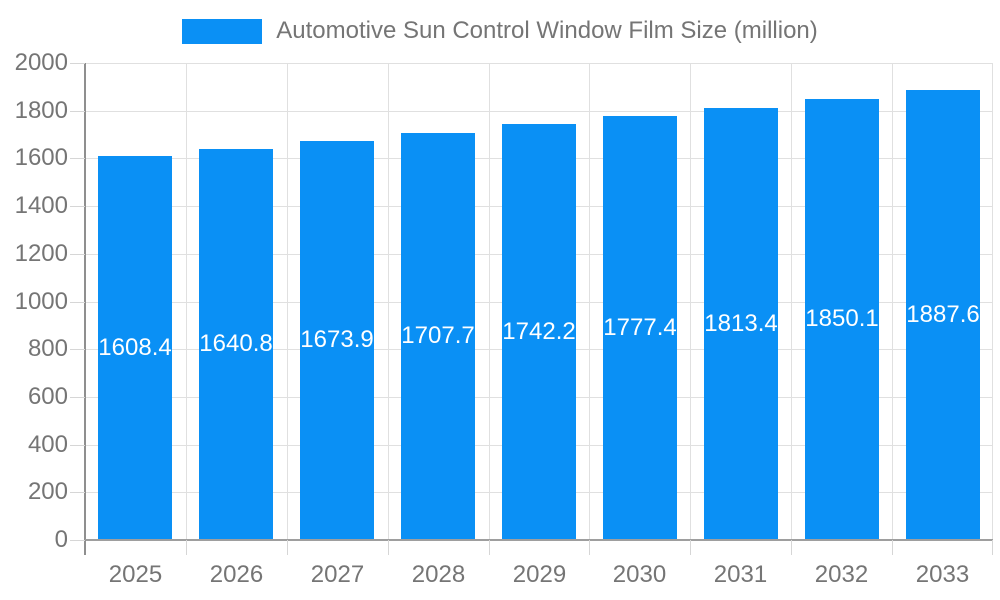 This screenshot has height=600, width=1000. I want to click on y-axis-tick-label: 1600, so click(41, 157).